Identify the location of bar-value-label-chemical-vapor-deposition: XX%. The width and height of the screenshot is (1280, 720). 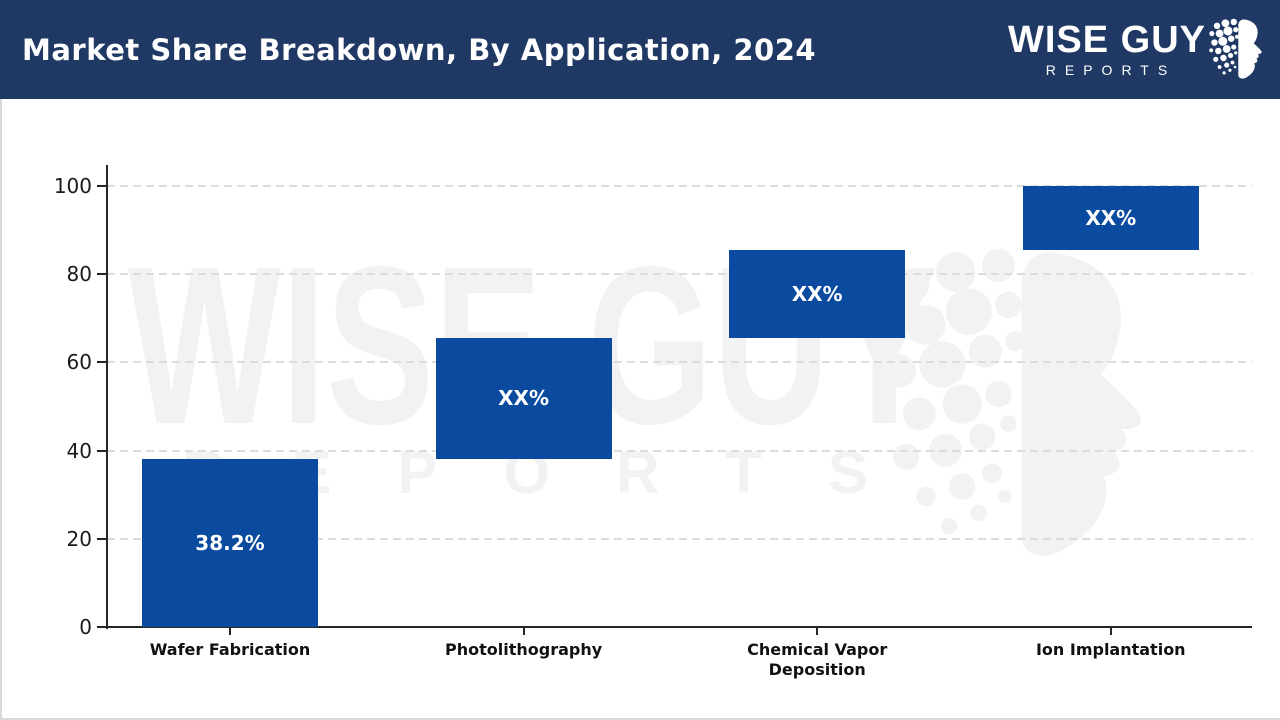
(817, 294).